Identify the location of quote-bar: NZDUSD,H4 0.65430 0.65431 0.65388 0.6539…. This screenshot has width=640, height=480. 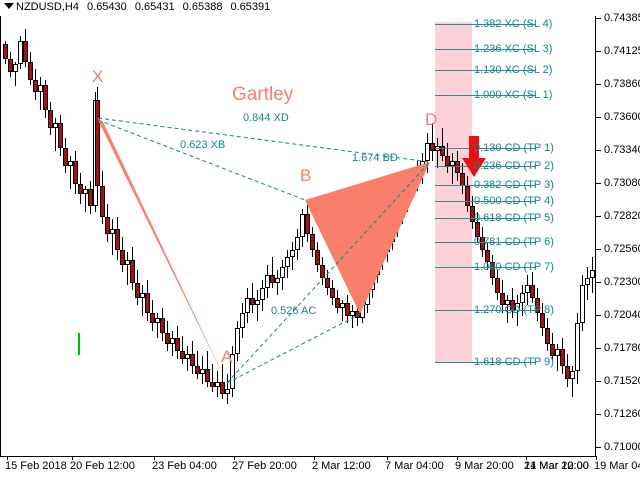
(320, 8).